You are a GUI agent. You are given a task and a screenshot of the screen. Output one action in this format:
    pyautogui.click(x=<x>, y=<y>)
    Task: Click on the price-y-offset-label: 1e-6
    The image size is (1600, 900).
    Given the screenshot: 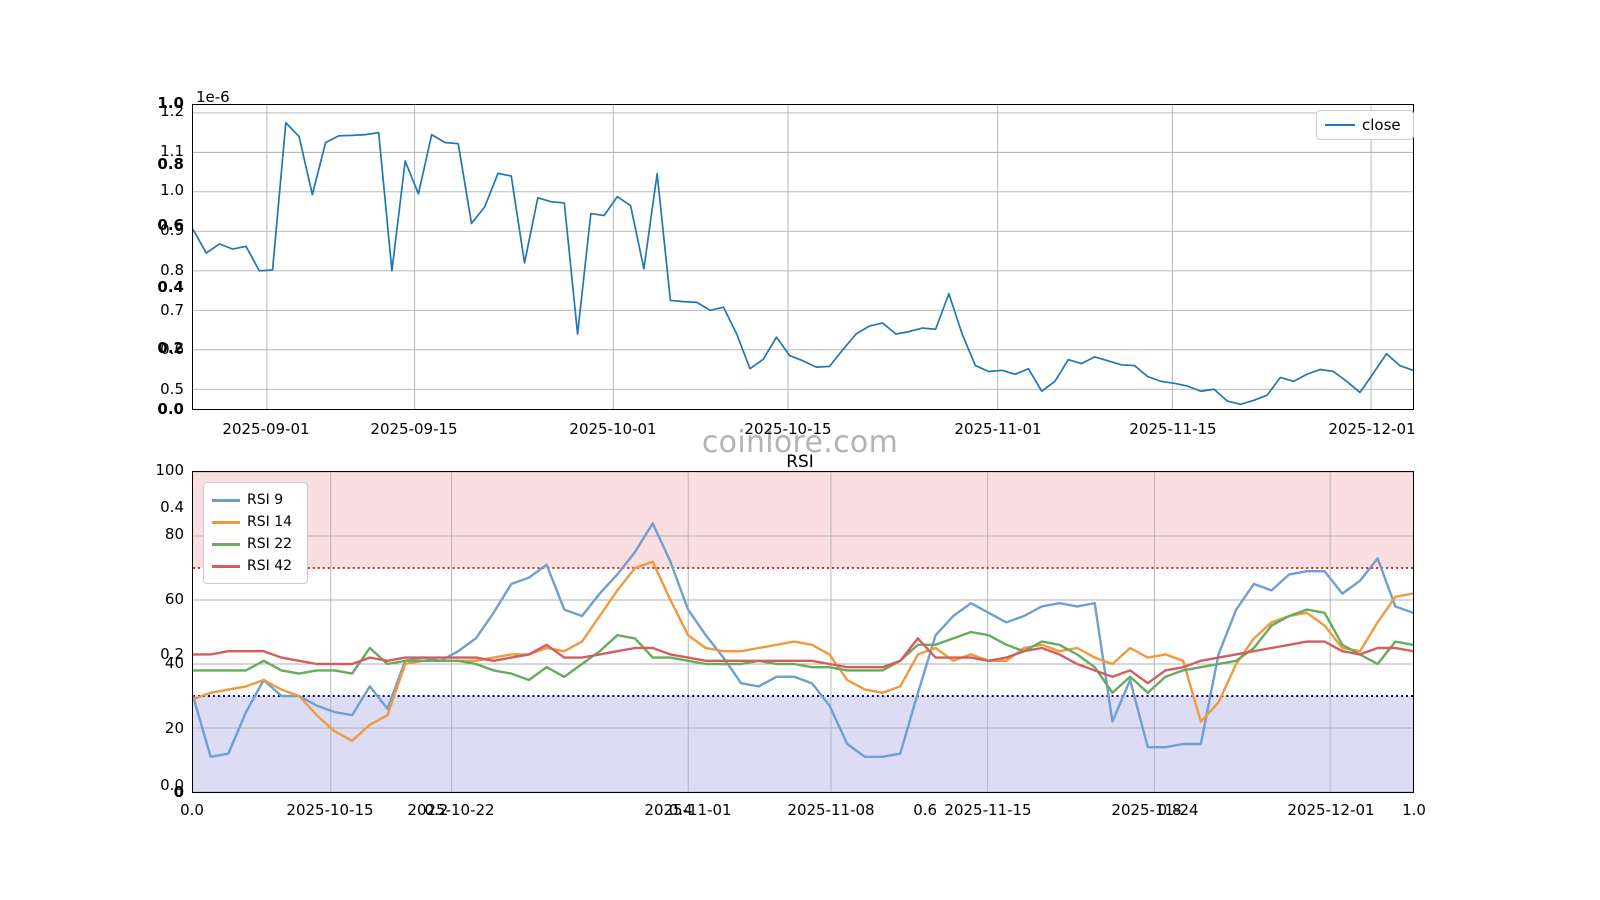 What is the action you would take?
    pyautogui.click(x=213, y=97)
    